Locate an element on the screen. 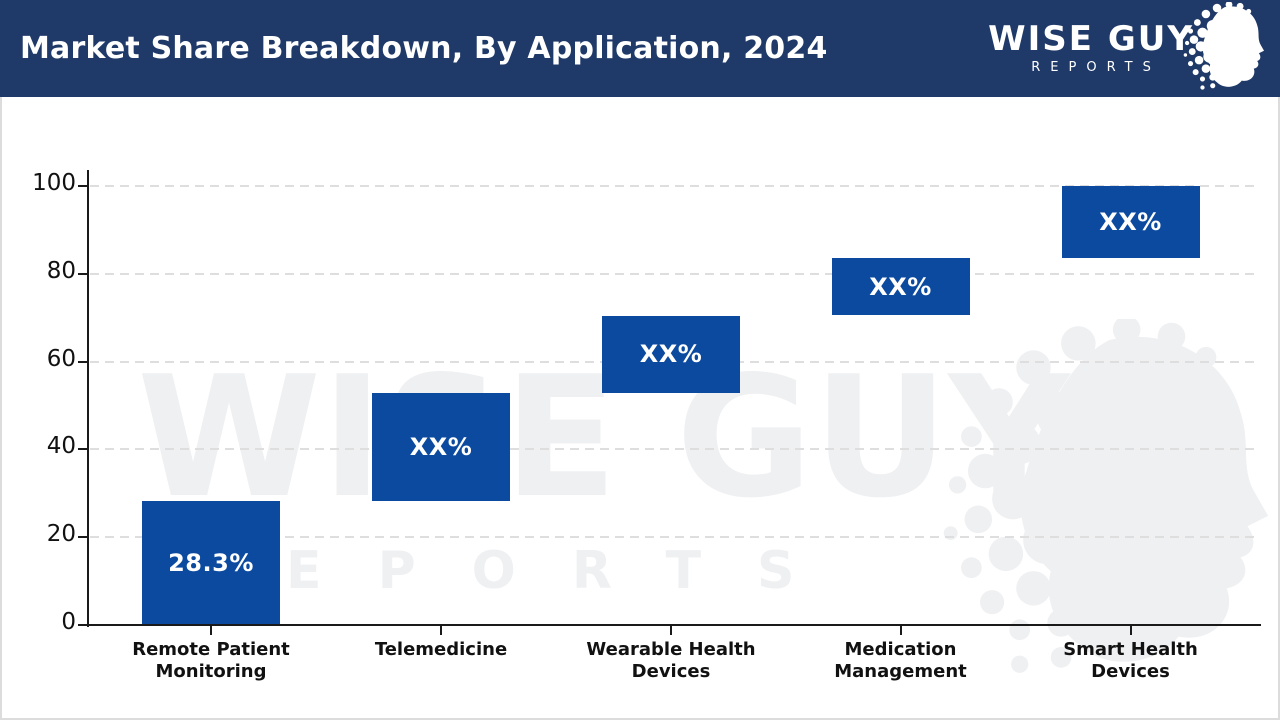  x-category-label: Remote Patient Monitoring is located at coordinates (211, 660).